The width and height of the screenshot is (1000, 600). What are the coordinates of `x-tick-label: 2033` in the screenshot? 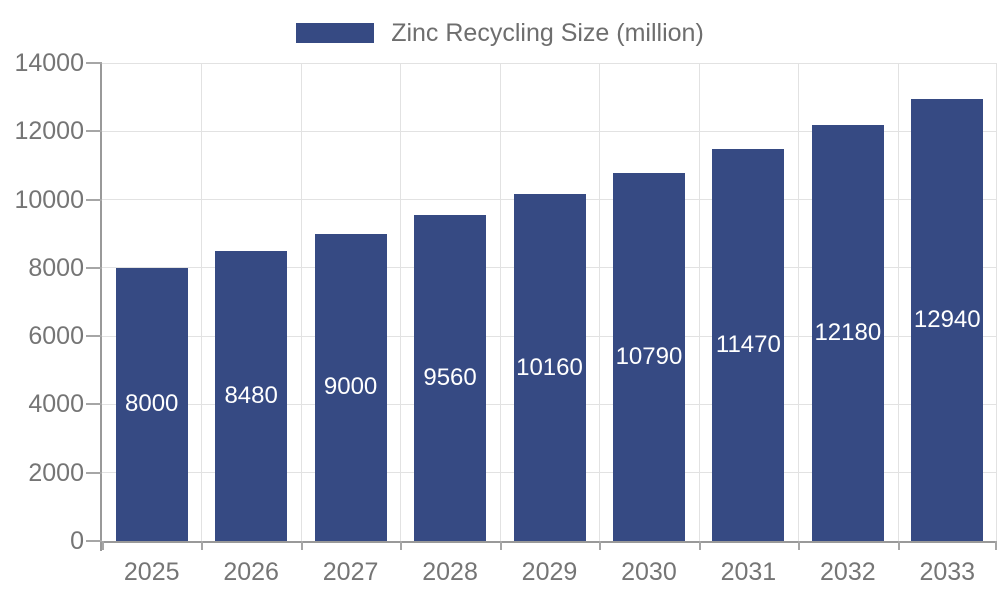 It's located at (947, 572).